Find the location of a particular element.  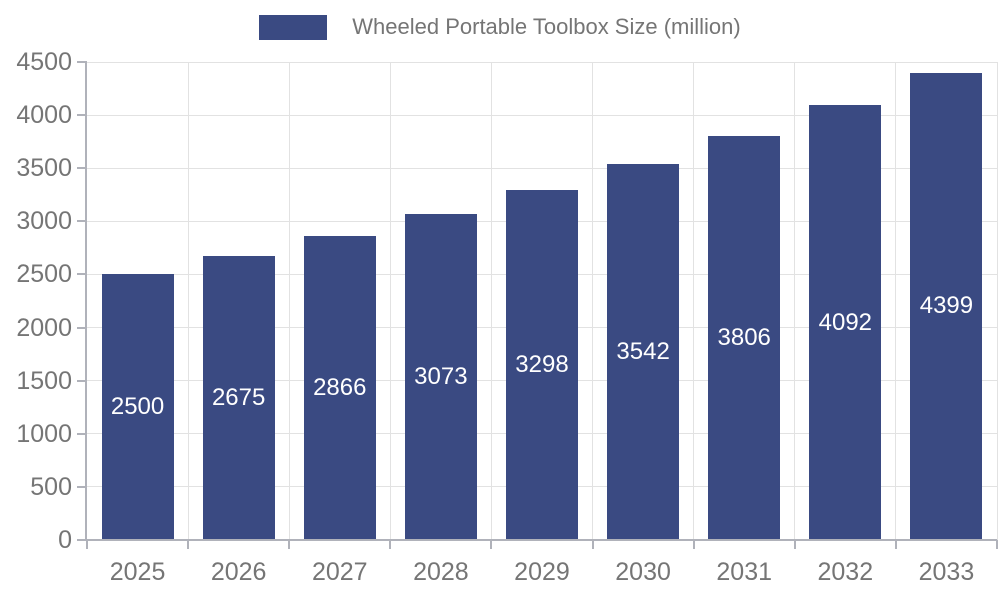

y-tick-label: 500 is located at coordinates (51, 486).